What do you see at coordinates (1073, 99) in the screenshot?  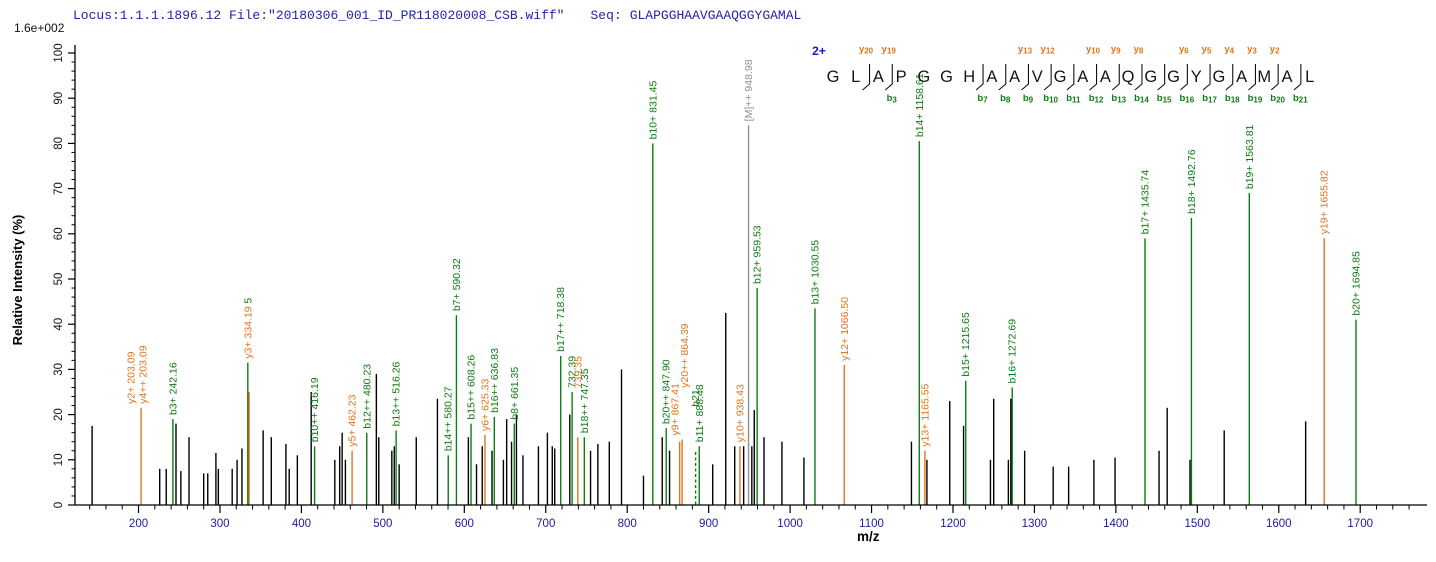 I see `b-ion-tag: b11` at bounding box center [1073, 99].